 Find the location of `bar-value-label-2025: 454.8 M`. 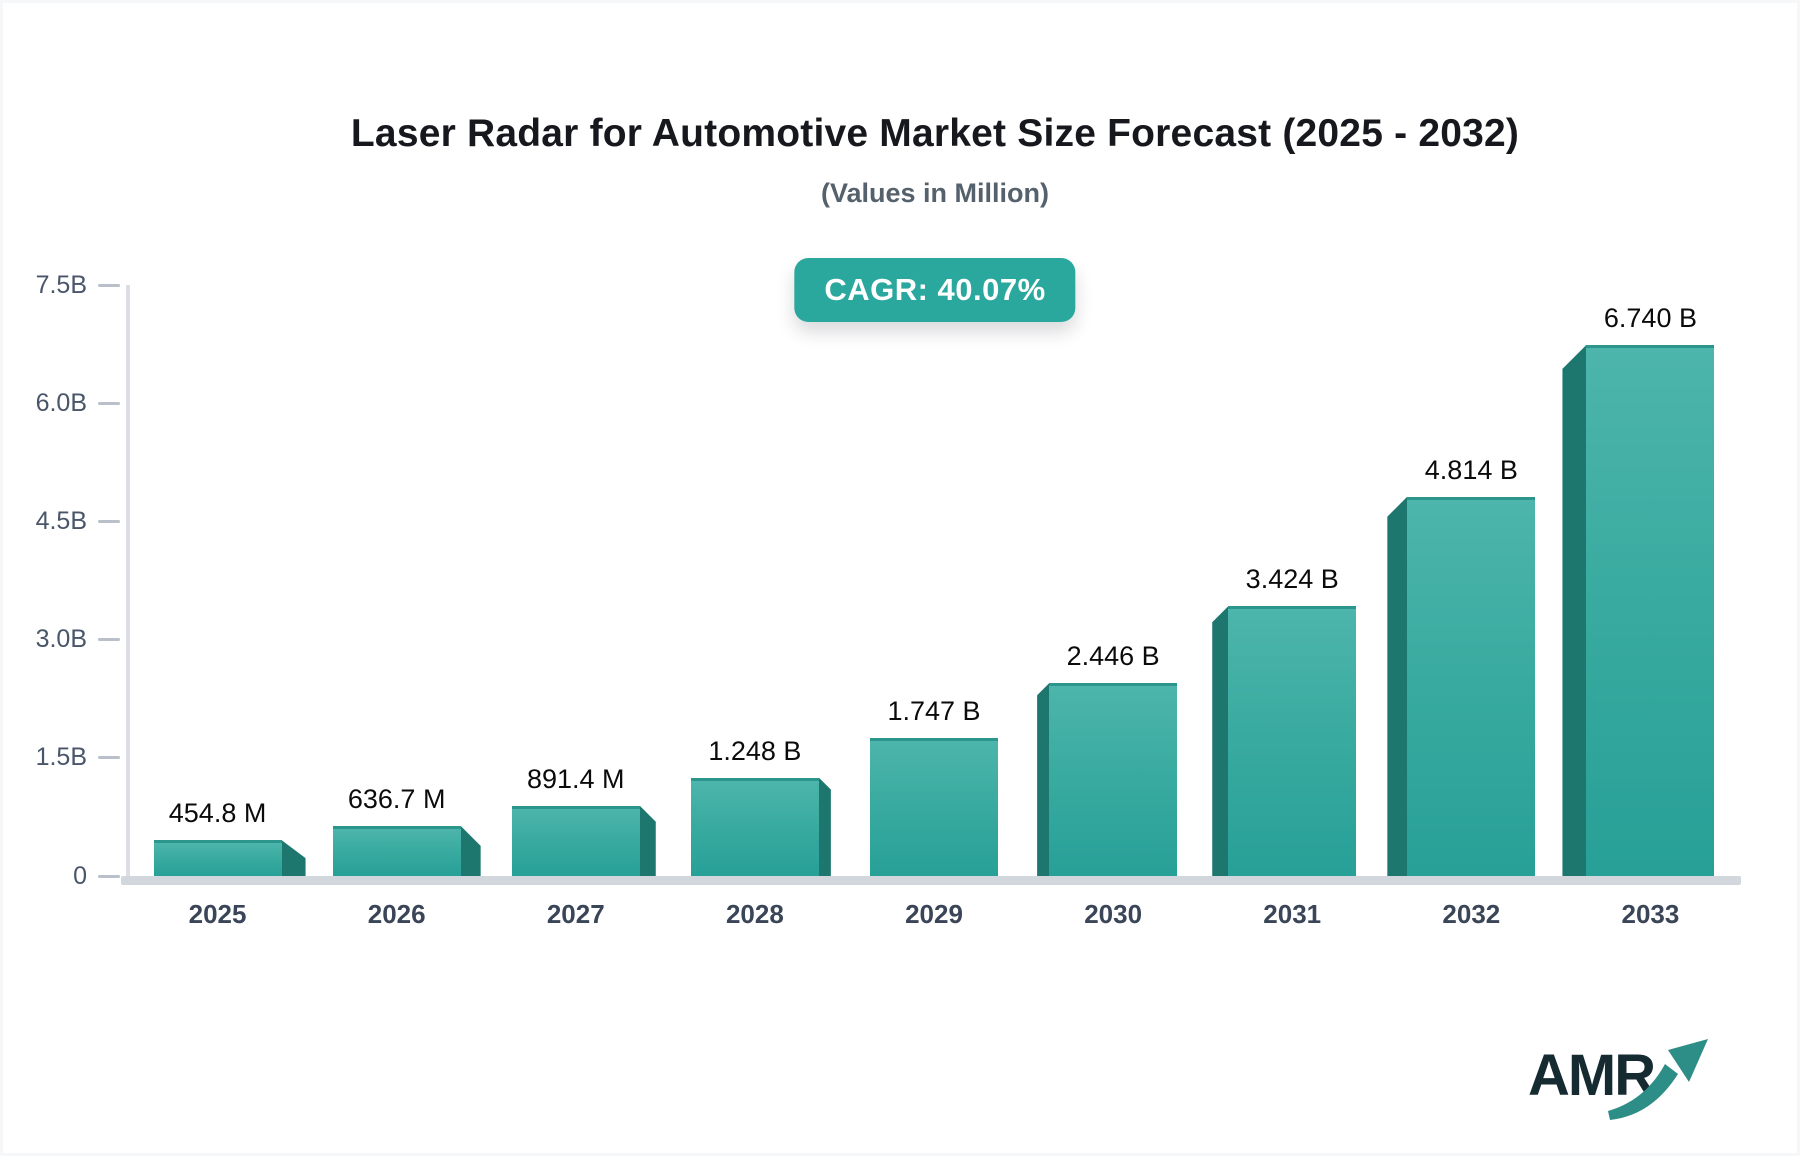

bar-value-label-2025: 454.8 M is located at coordinates (217, 813).